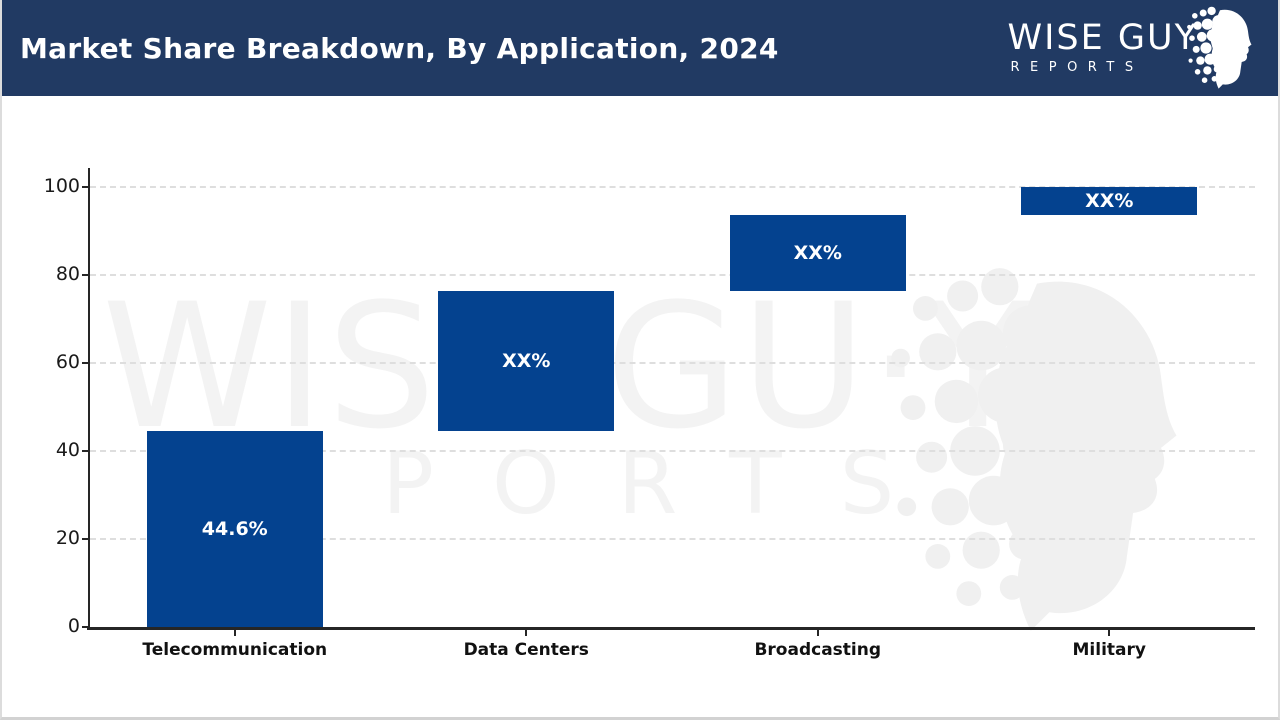  I want to click on y-tick-label: 40, so click(67, 450).